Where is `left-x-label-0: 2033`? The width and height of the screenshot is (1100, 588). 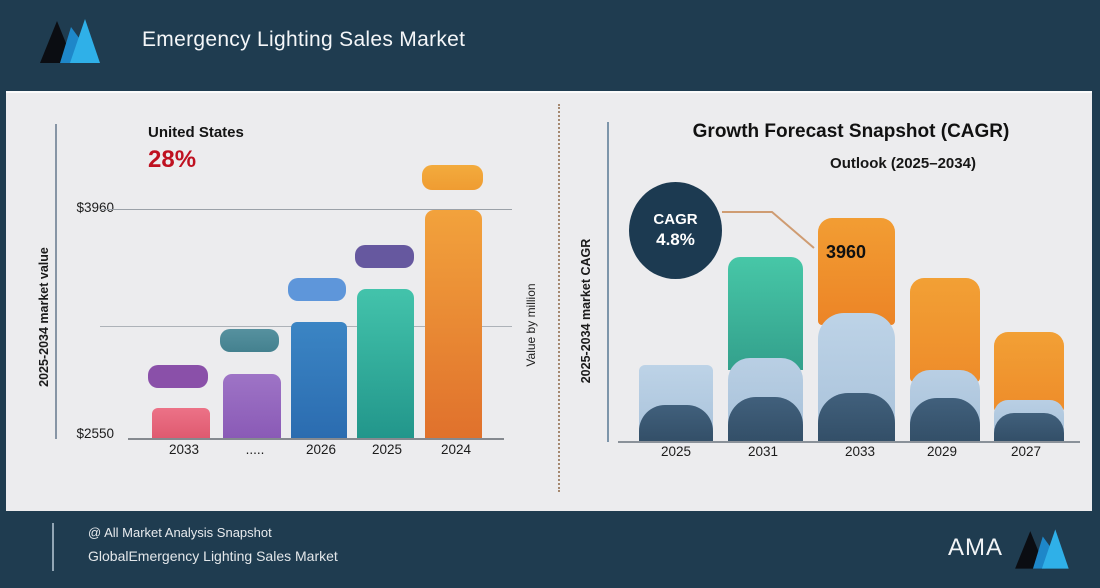 left-x-label-0: 2033 is located at coordinates (184, 449).